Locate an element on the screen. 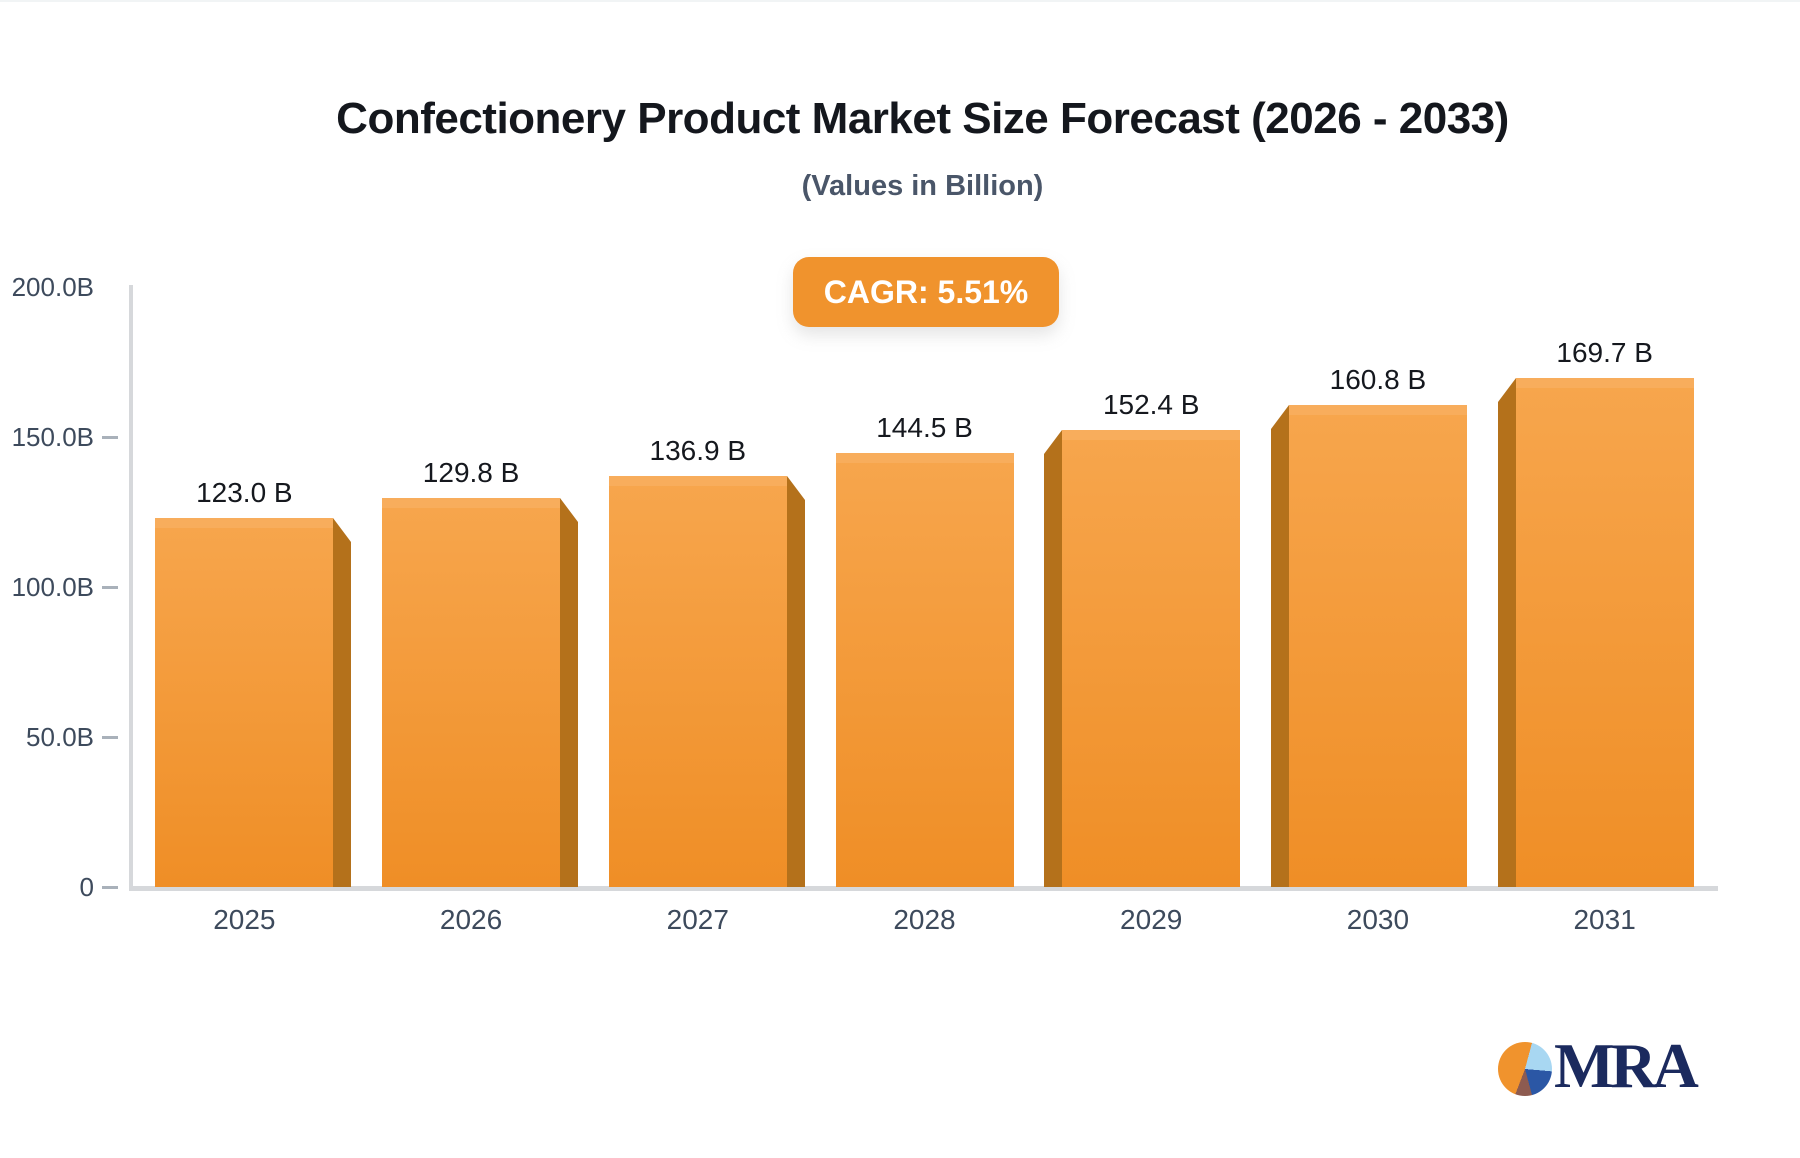  y-axis-tick-label: 0 is located at coordinates (86, 887).